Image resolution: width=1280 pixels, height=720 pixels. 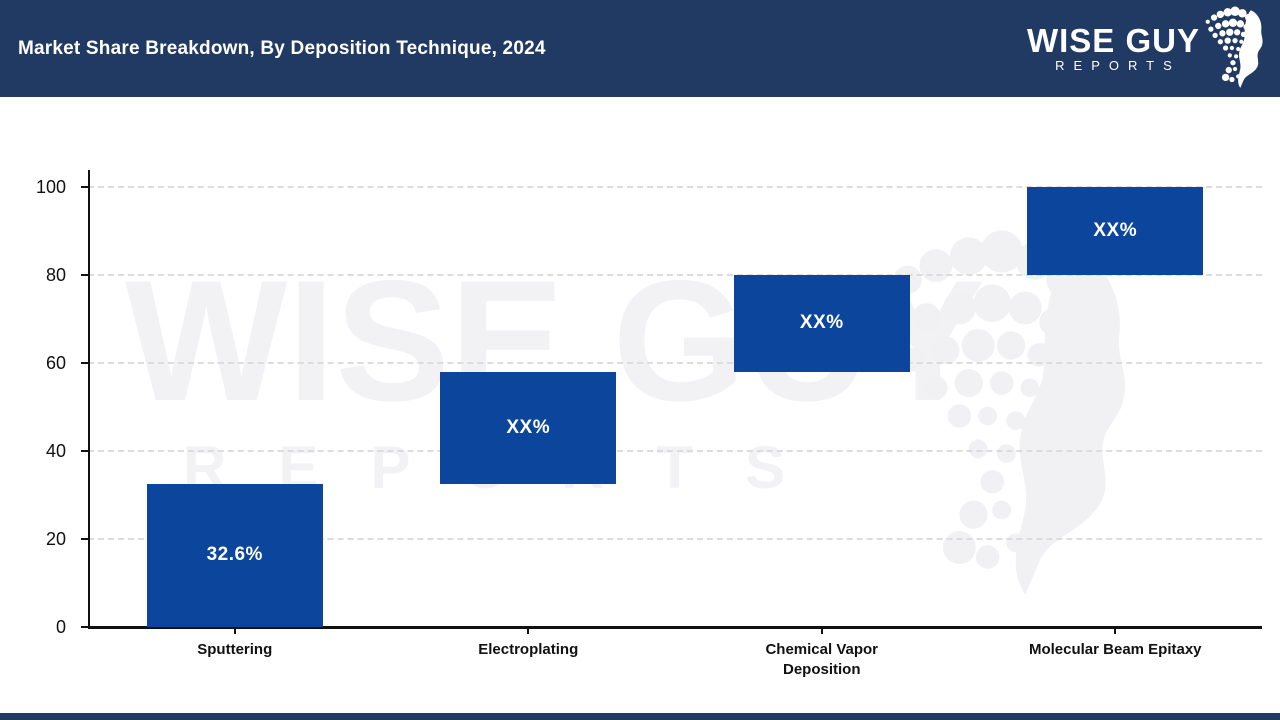 What do you see at coordinates (1118, 65) in the screenshot?
I see `brand-reports-text: REPORTS` at bounding box center [1118, 65].